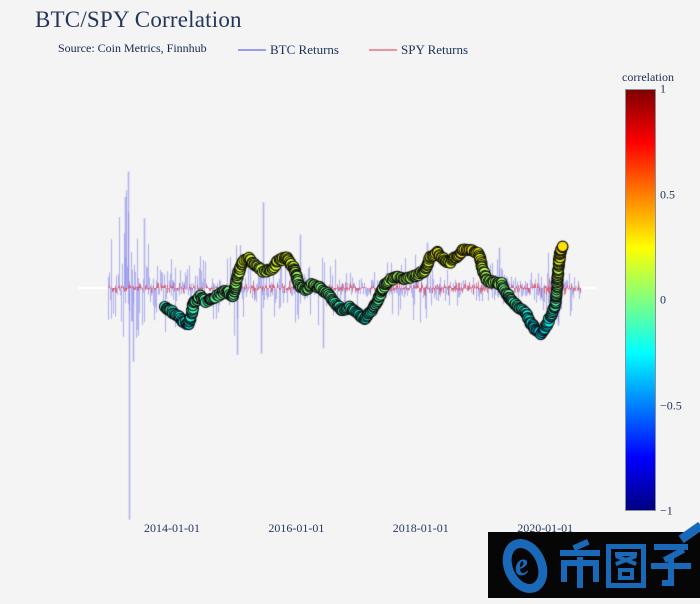  I want to click on x-axis-tick-label: 2018-01-01, so click(420, 528).